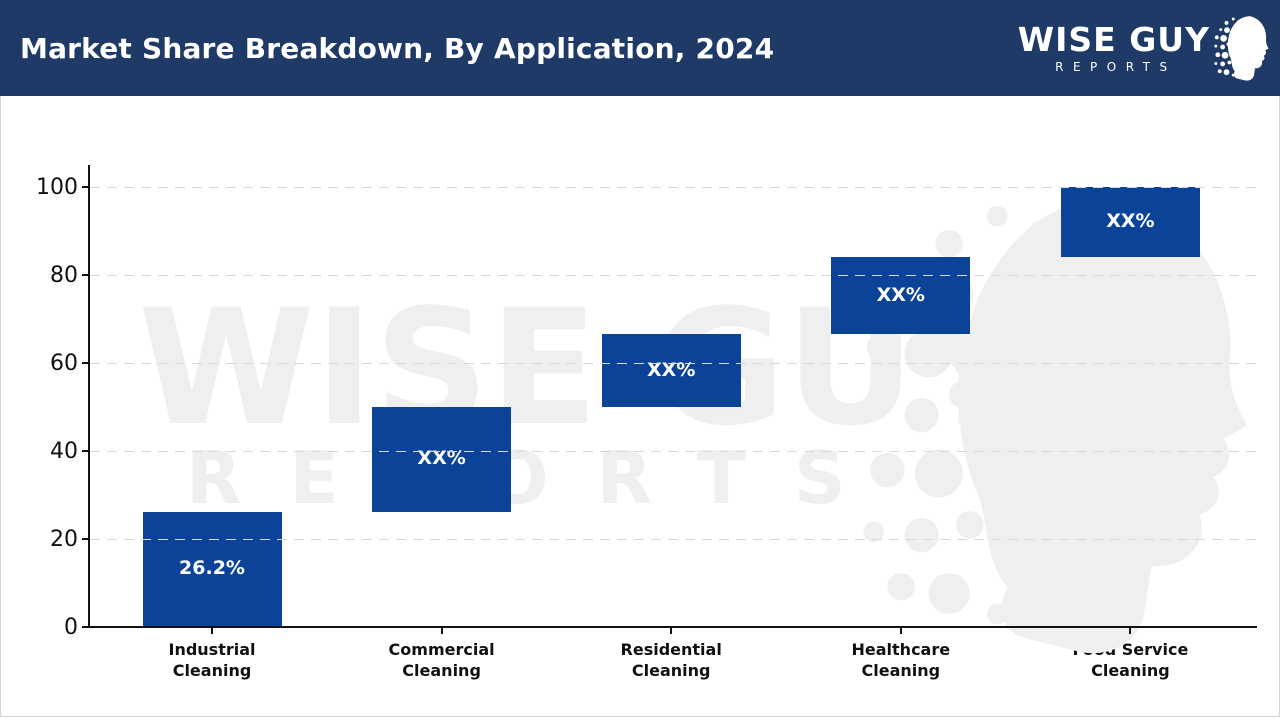 The width and height of the screenshot is (1280, 720). What do you see at coordinates (671, 649) in the screenshot?
I see `x-category-line: Residential` at bounding box center [671, 649].